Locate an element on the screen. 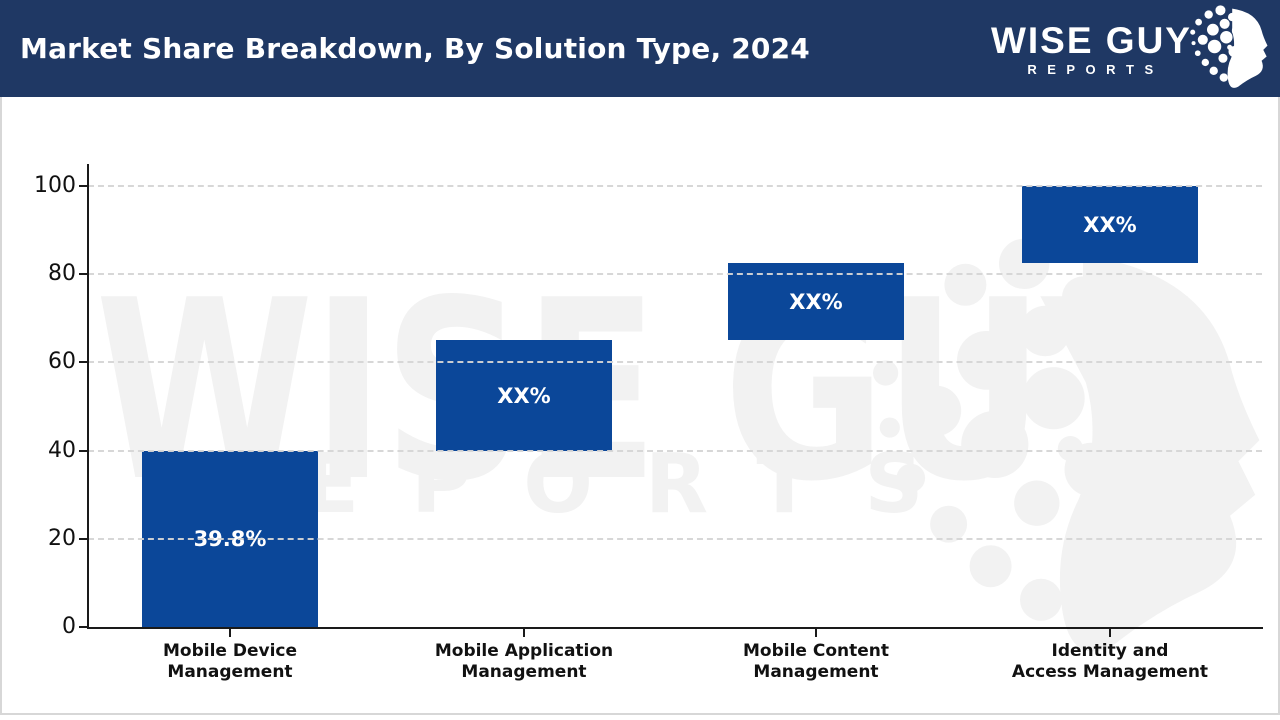 The image size is (1280, 720). bar-value-label-3: XX% is located at coordinates (816, 301).